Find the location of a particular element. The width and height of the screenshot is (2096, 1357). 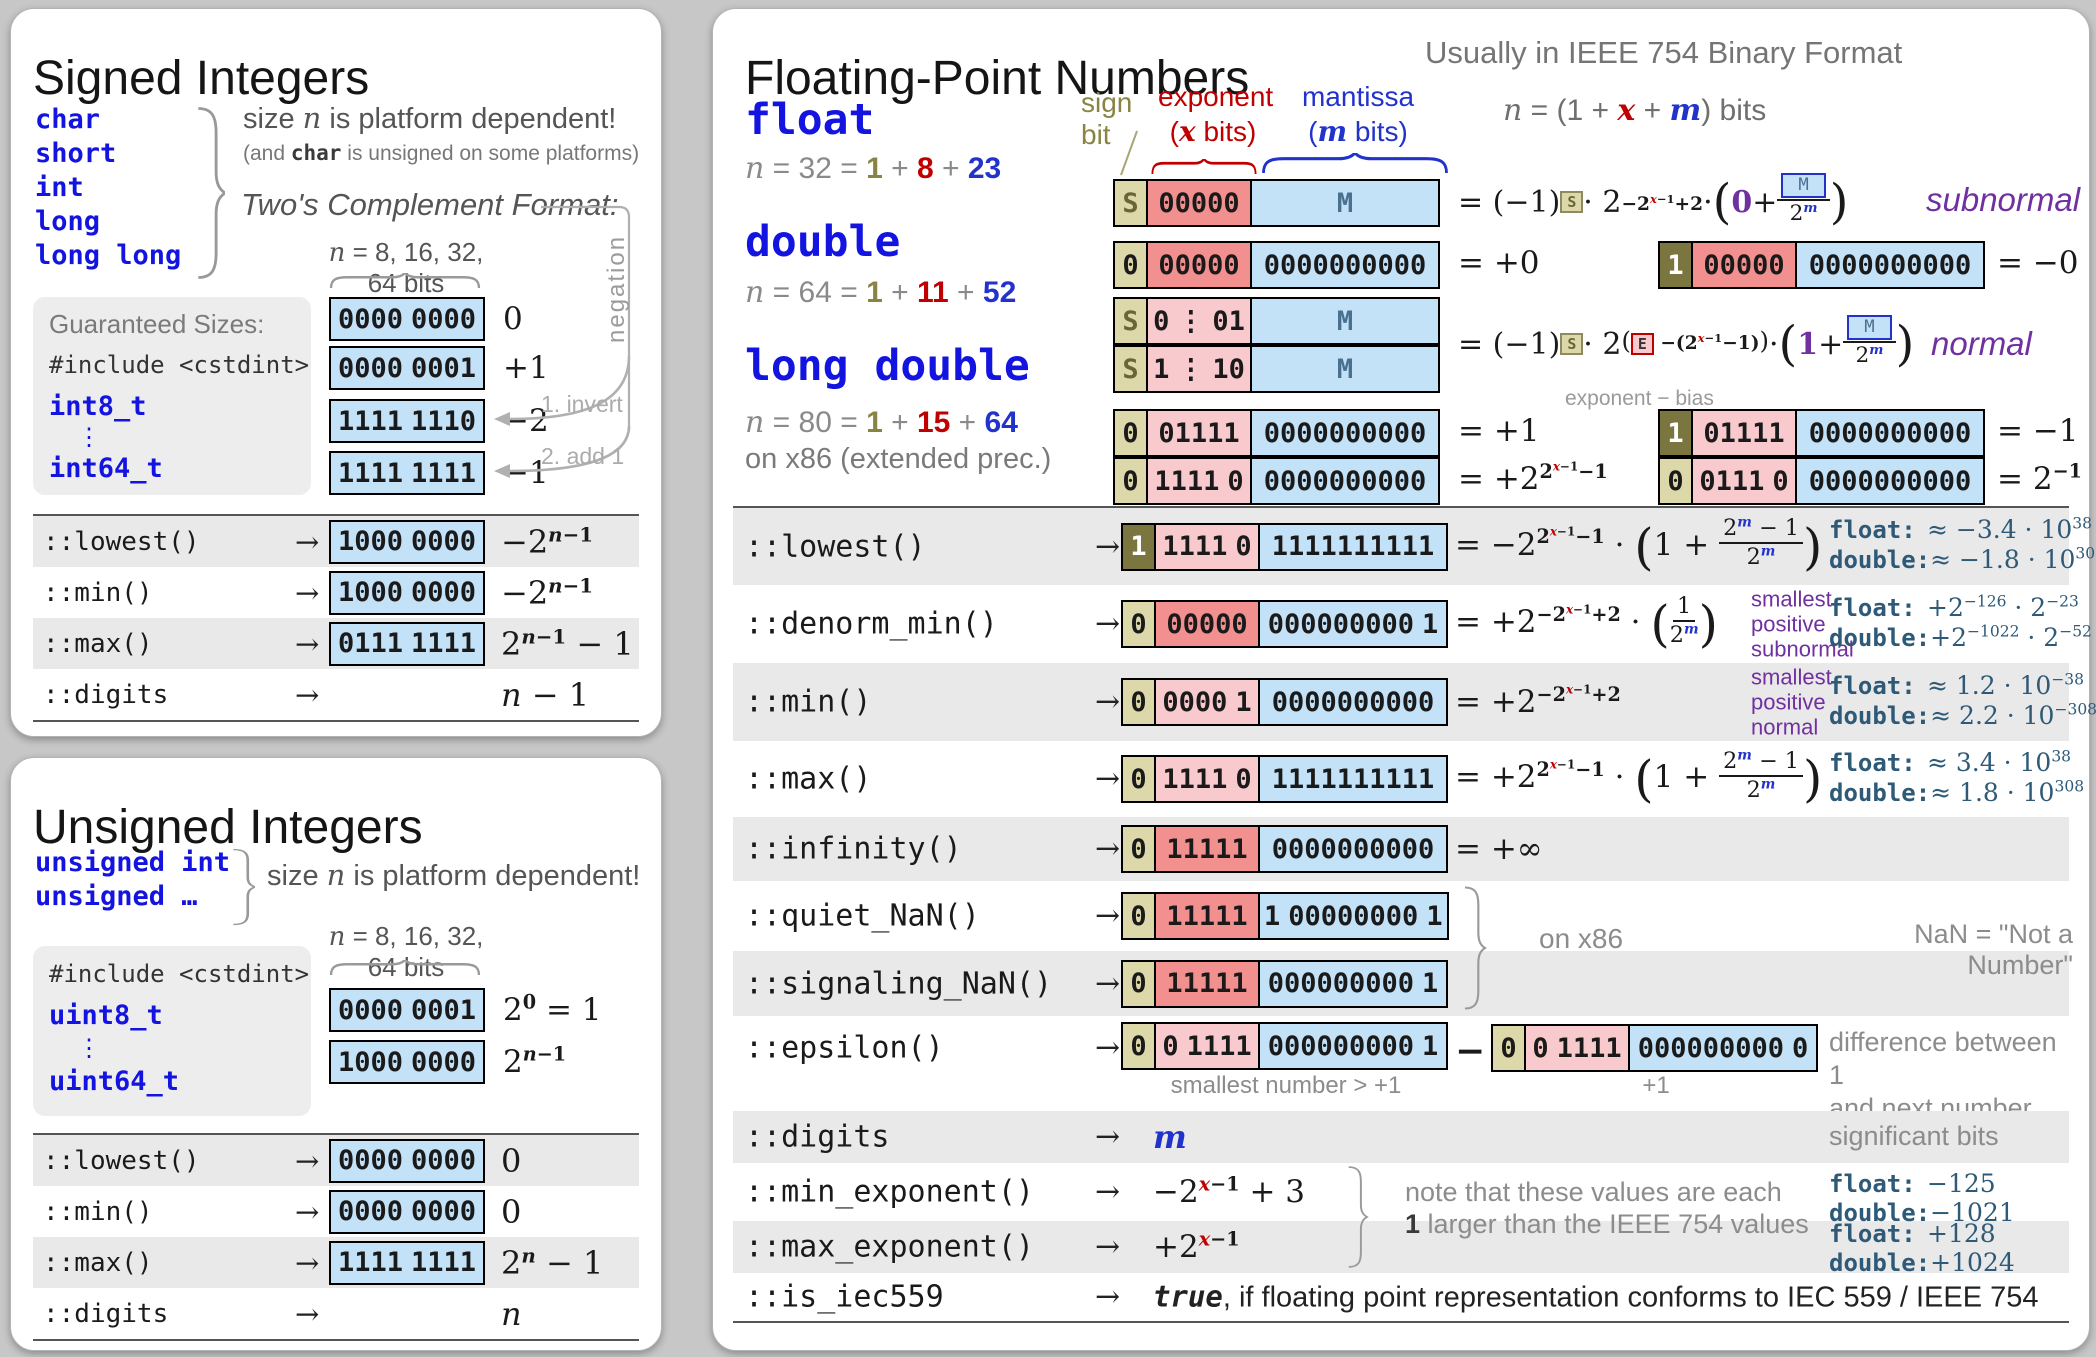

max-exponent-value: +2x−1 is located at coordinates (1196, 1246).